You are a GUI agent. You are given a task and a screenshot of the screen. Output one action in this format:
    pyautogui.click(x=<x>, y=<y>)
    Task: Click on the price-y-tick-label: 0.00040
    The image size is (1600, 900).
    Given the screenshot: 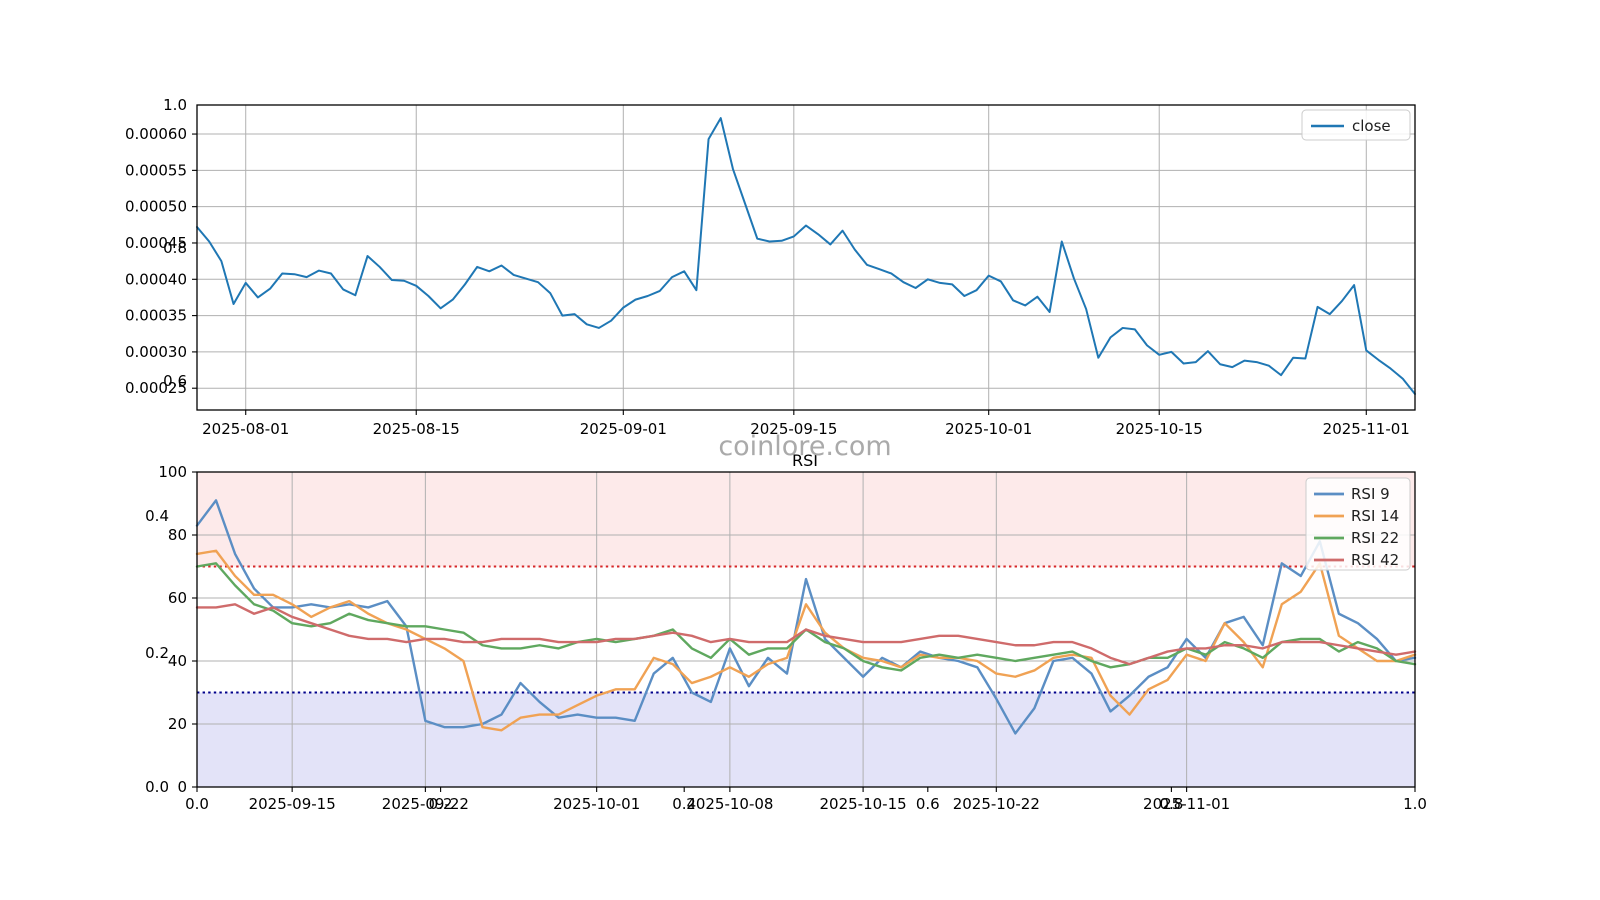 What is the action you would take?
    pyautogui.click(x=156, y=279)
    